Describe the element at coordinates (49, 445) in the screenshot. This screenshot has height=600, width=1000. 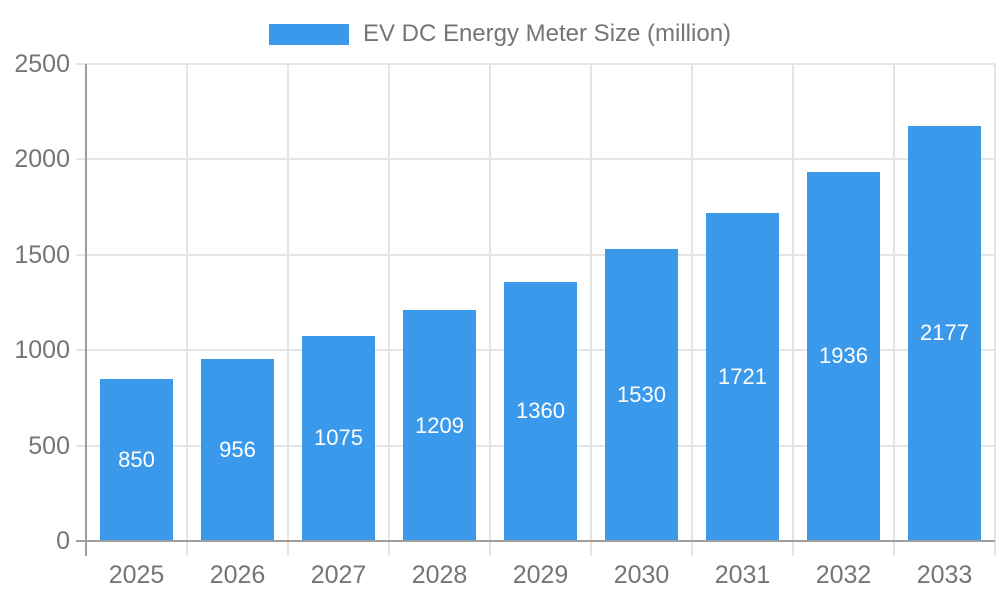
I see `y-tick-label: 500` at that location.